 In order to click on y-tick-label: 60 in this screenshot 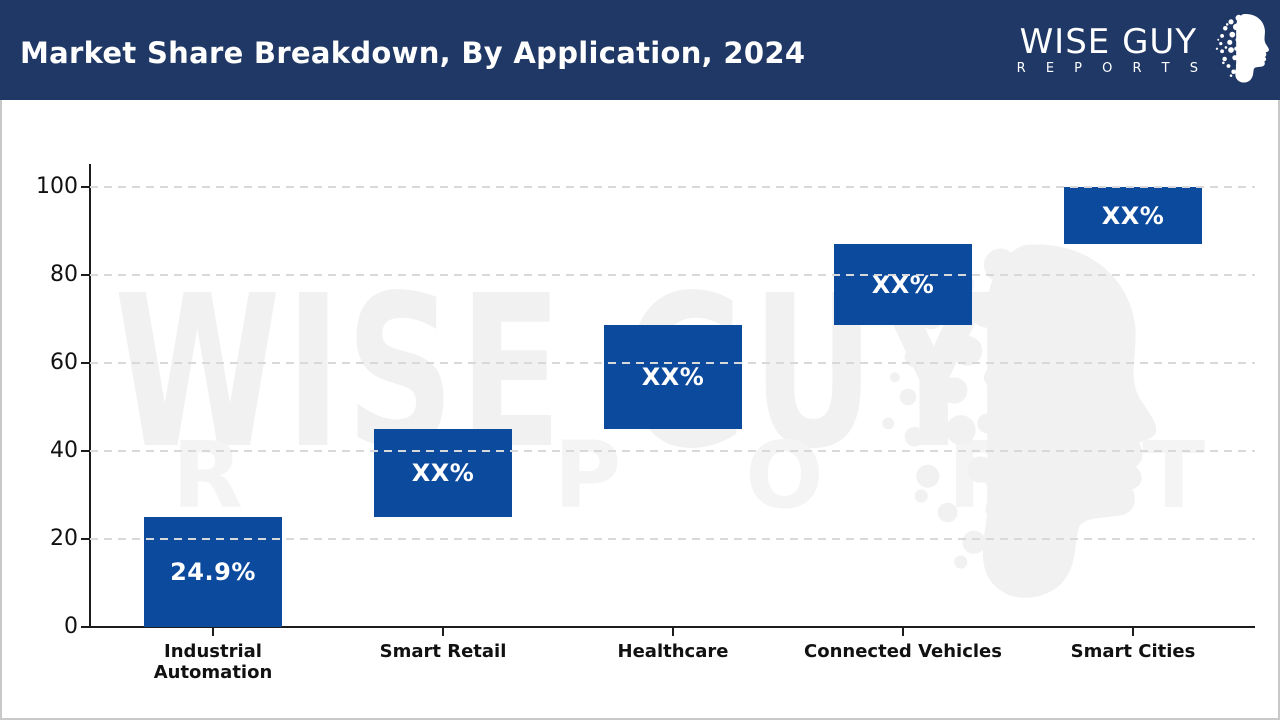, I will do `click(64, 362)`.